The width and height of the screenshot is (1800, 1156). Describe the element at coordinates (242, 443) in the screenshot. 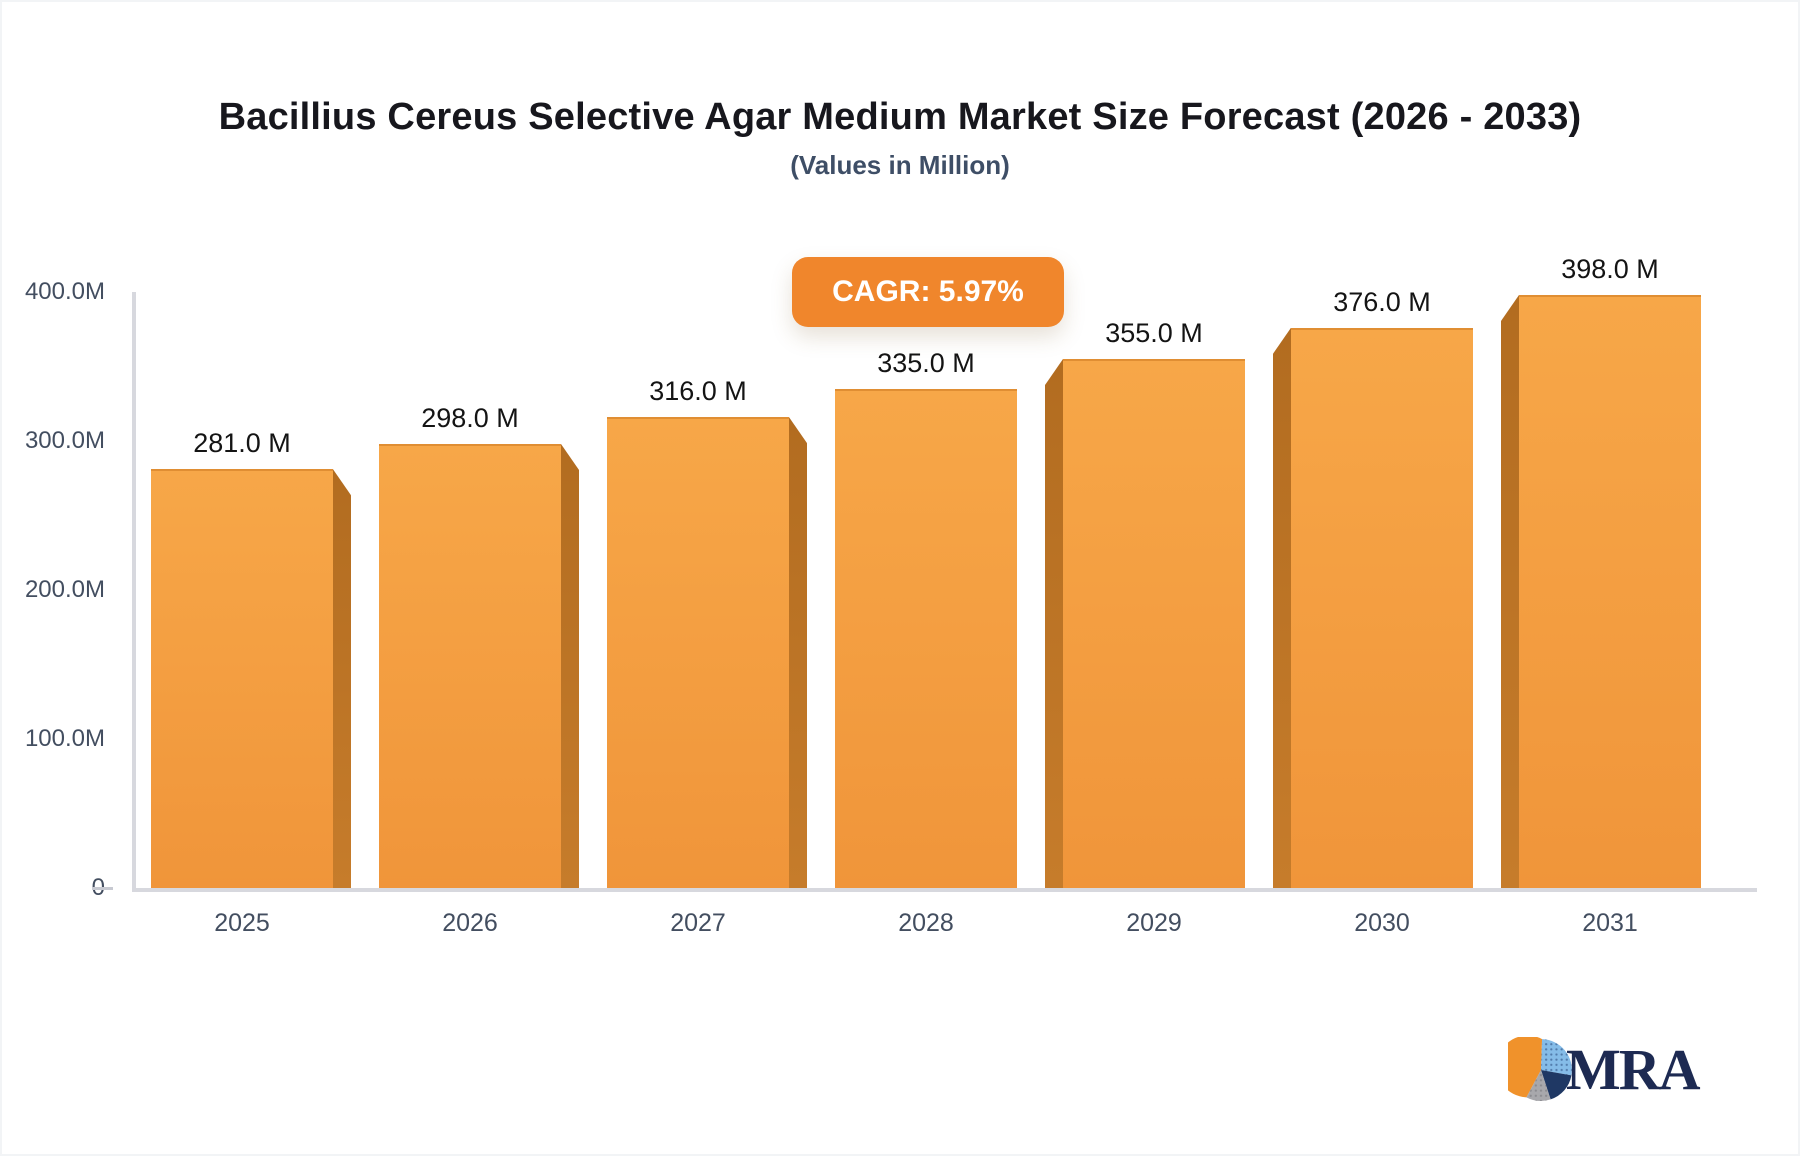

I see `bar-value-label-2025: 281.0 M` at that location.